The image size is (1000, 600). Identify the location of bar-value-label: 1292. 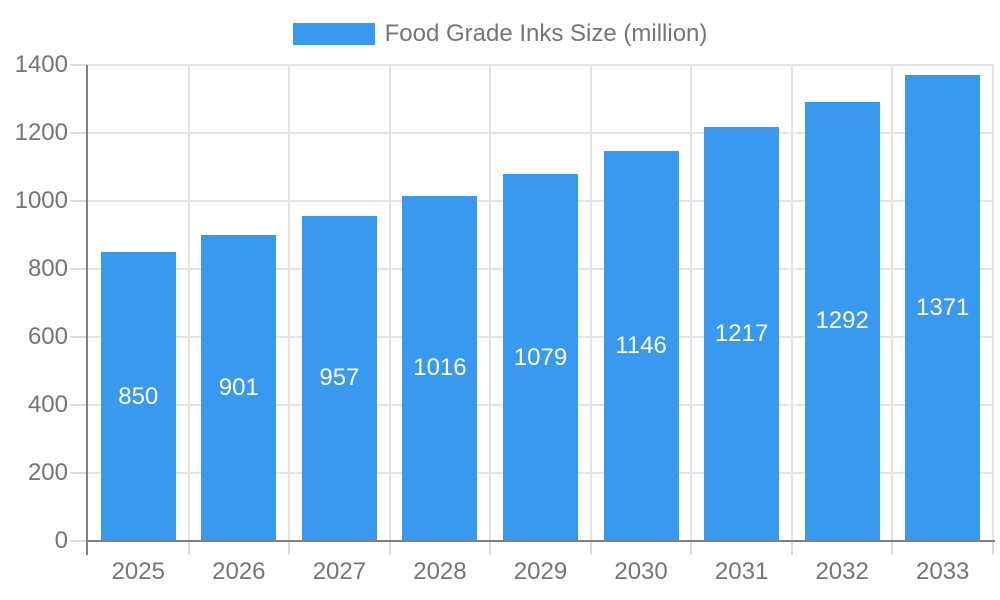
(842, 321).